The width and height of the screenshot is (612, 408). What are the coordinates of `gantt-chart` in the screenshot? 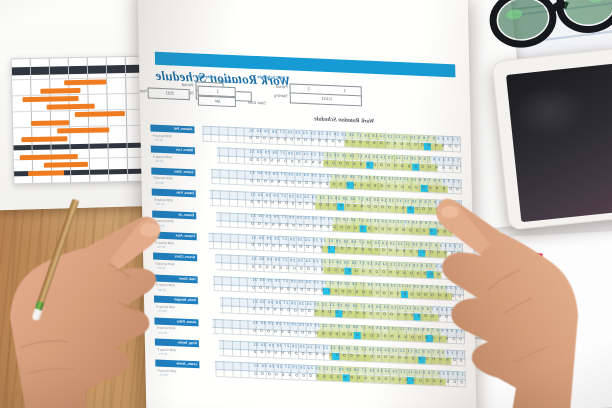 It's located at (78, 120).